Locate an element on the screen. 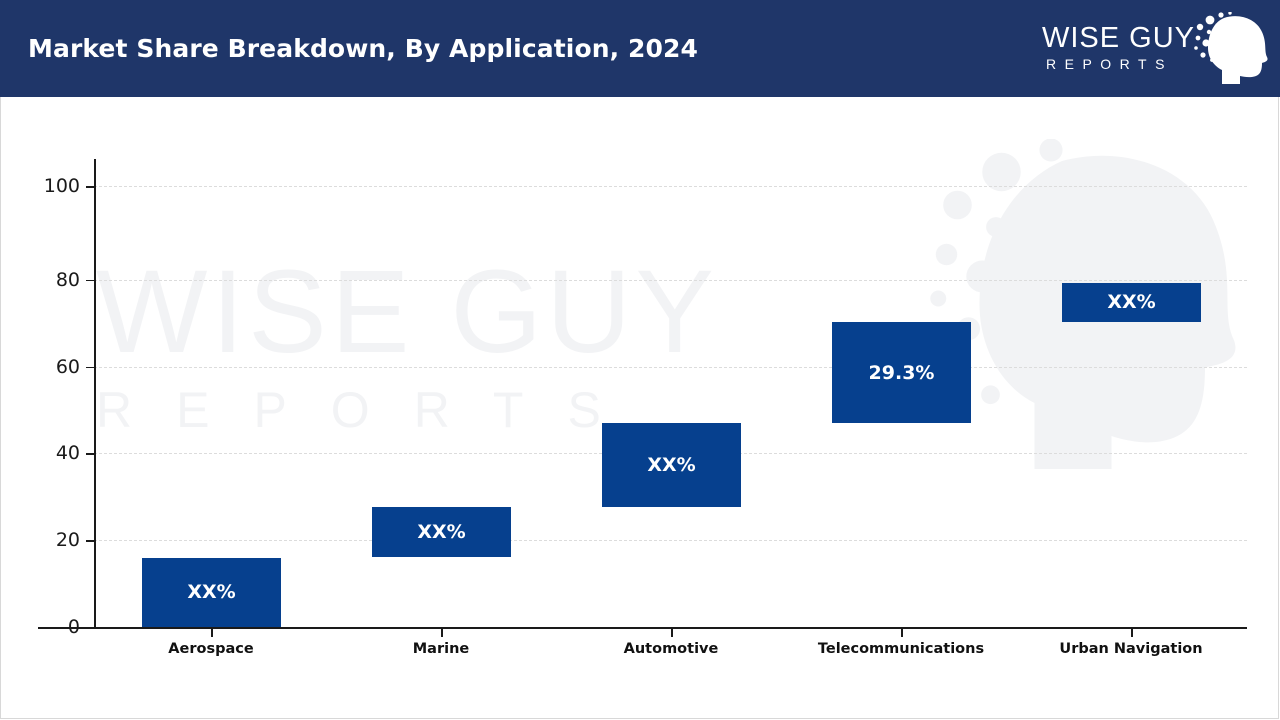  y-axis-label-40: 40 is located at coordinates (67, 453).